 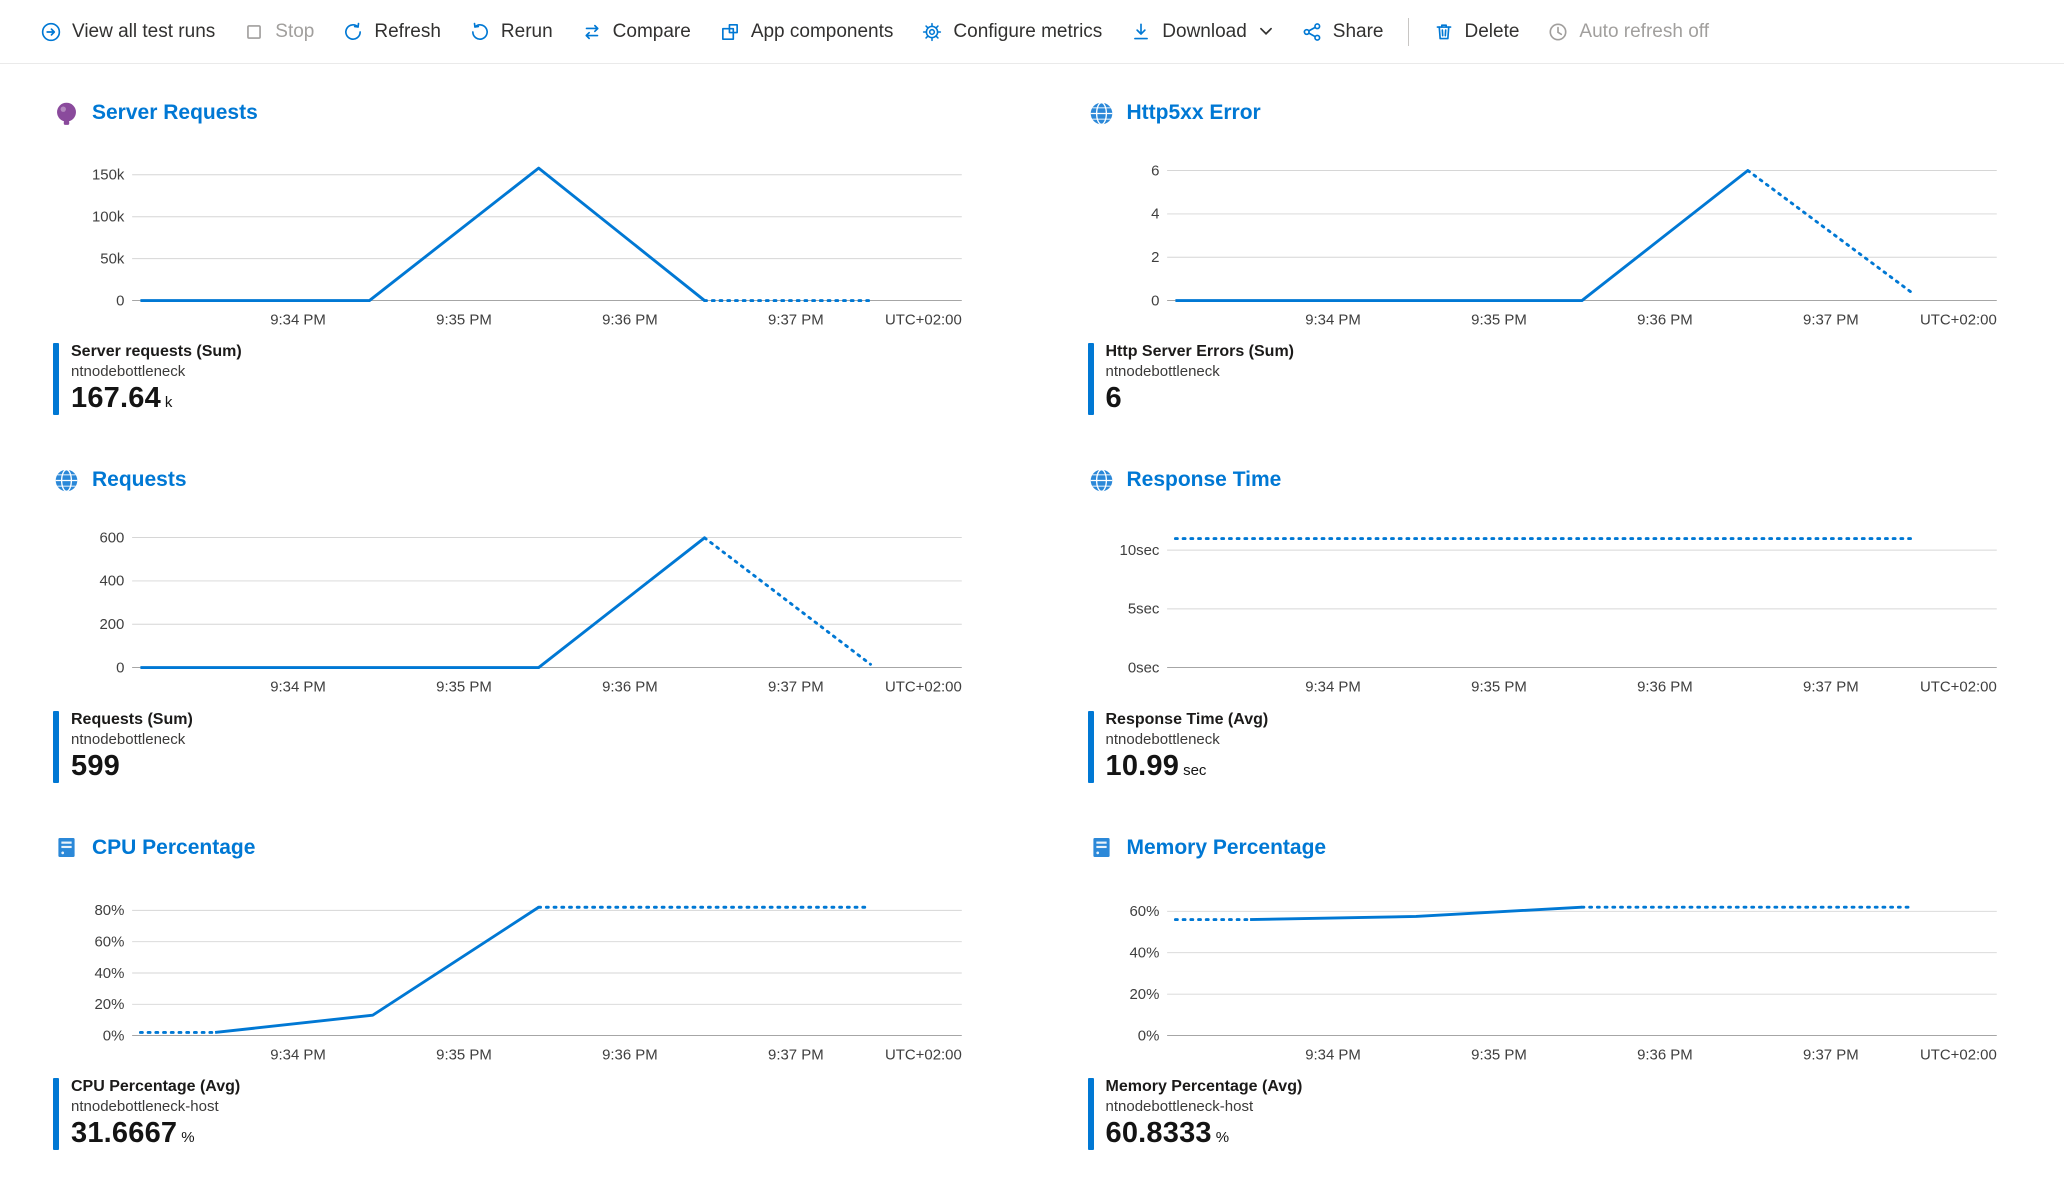 I want to click on refresh-button: Refresh, so click(x=391, y=31).